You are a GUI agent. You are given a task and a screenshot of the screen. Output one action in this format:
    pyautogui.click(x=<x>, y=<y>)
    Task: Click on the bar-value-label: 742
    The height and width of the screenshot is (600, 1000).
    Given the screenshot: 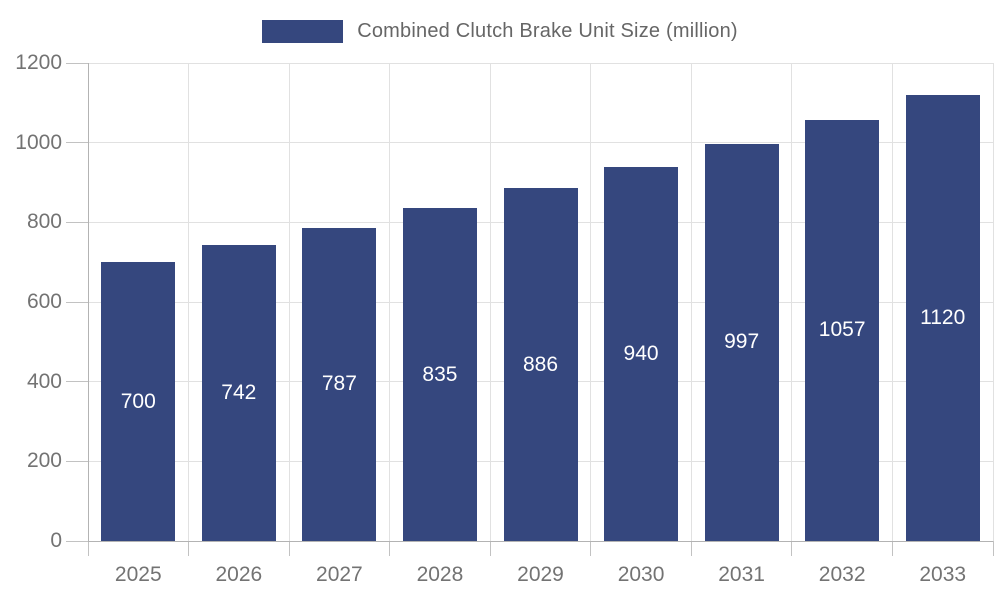 What is the action you would take?
    pyautogui.click(x=239, y=393)
    